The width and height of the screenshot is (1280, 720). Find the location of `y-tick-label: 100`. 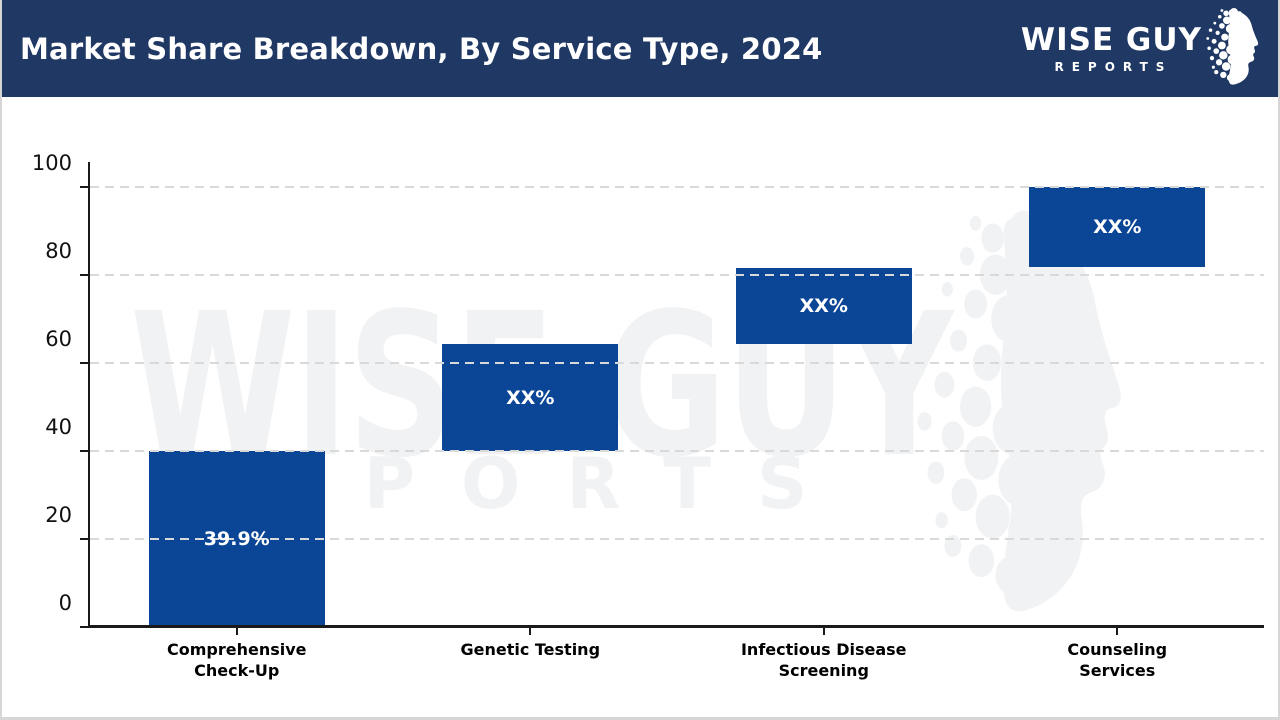

y-tick-label: 100 is located at coordinates (51, 163).